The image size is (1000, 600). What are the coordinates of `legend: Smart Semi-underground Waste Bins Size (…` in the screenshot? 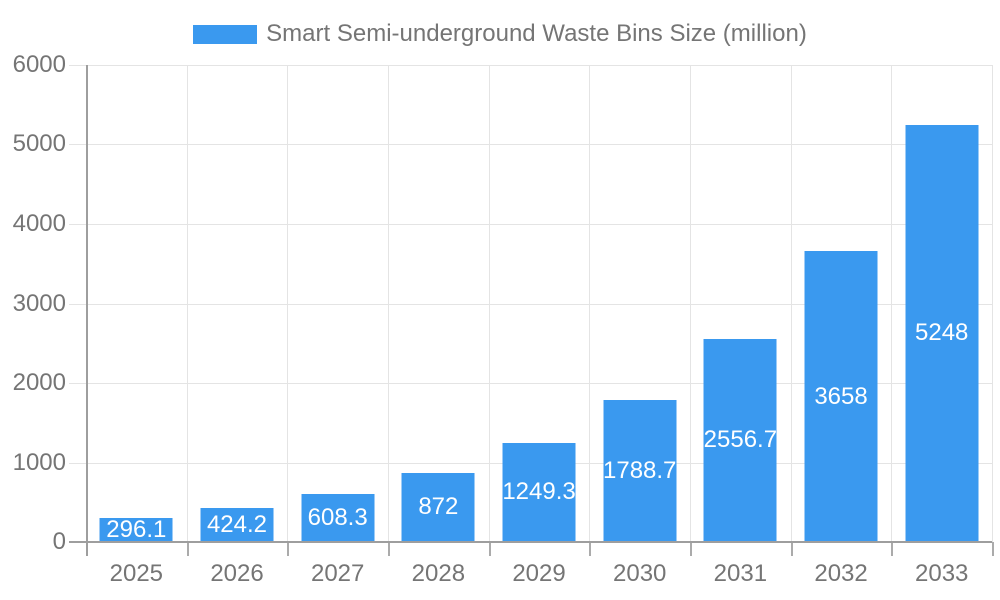 It's located at (500, 34).